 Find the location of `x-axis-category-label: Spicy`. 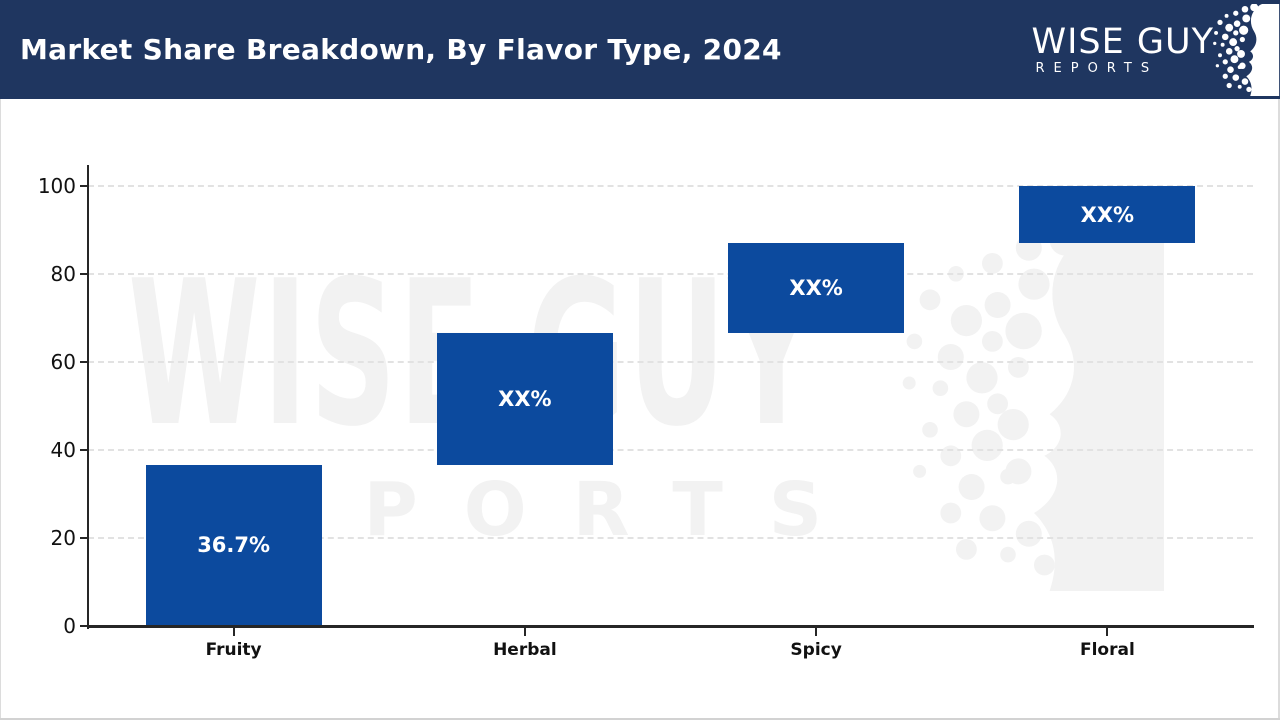

x-axis-category-label: Spicy is located at coordinates (816, 650).